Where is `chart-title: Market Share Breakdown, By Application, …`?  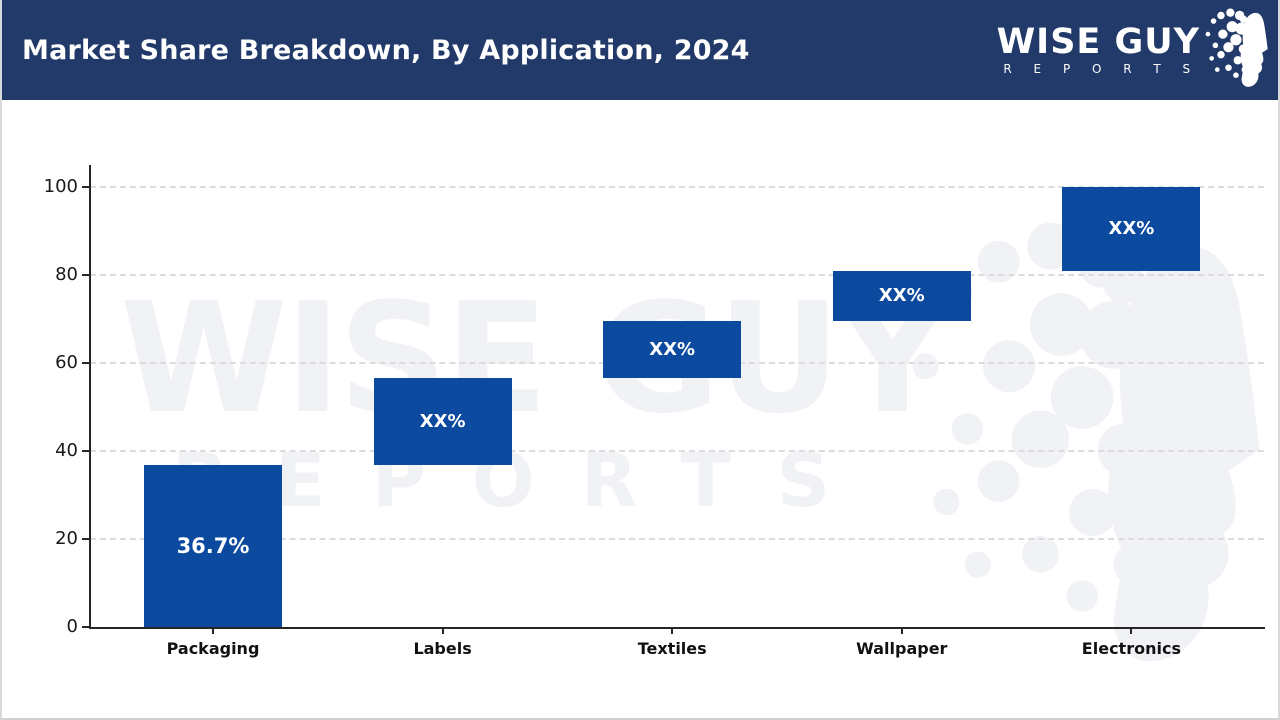 chart-title: Market Share Breakdown, By Application, … is located at coordinates (386, 50).